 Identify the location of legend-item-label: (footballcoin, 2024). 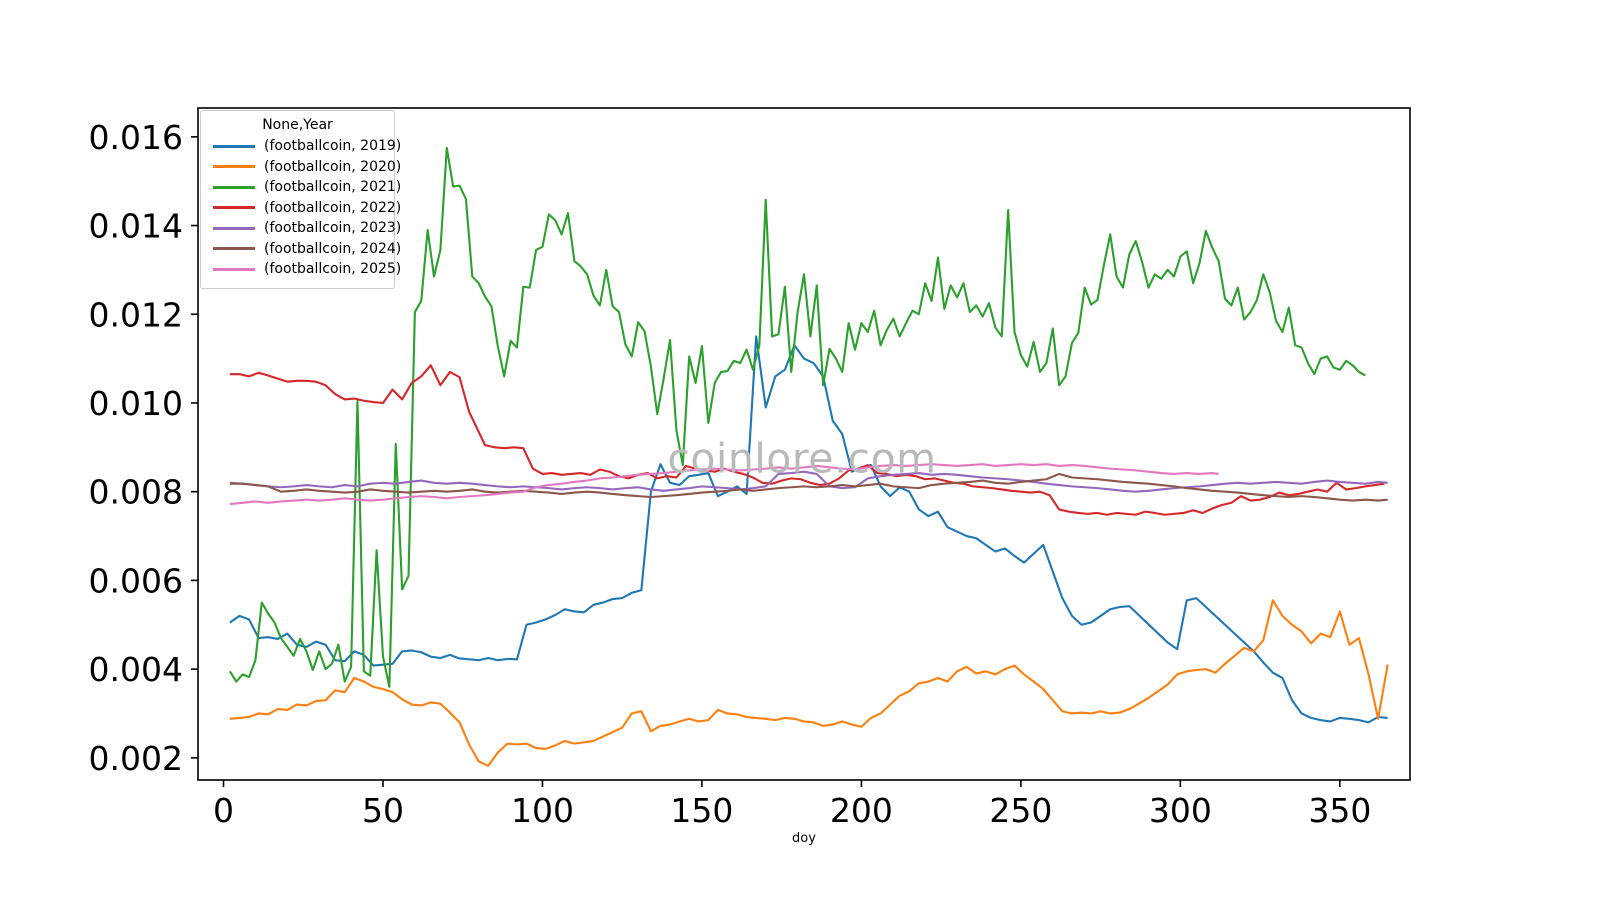
(333, 248).